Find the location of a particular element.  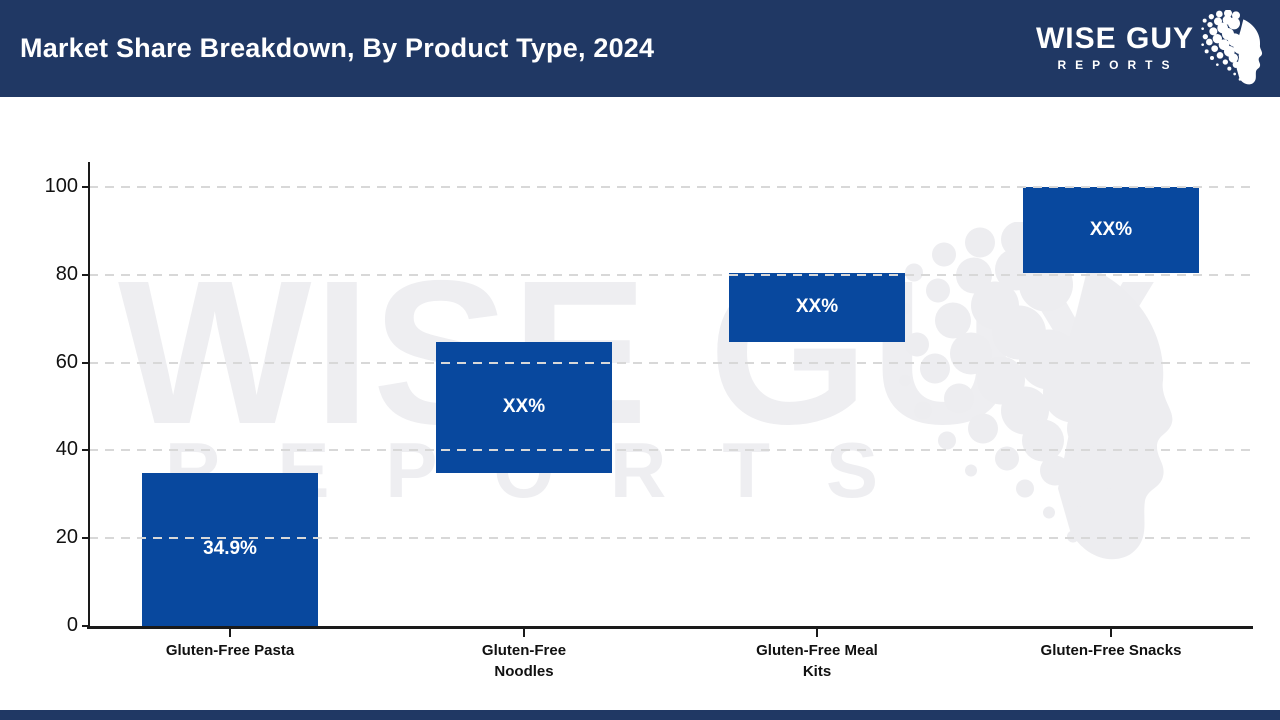

logo-head-icon is located at coordinates (1232, 47).